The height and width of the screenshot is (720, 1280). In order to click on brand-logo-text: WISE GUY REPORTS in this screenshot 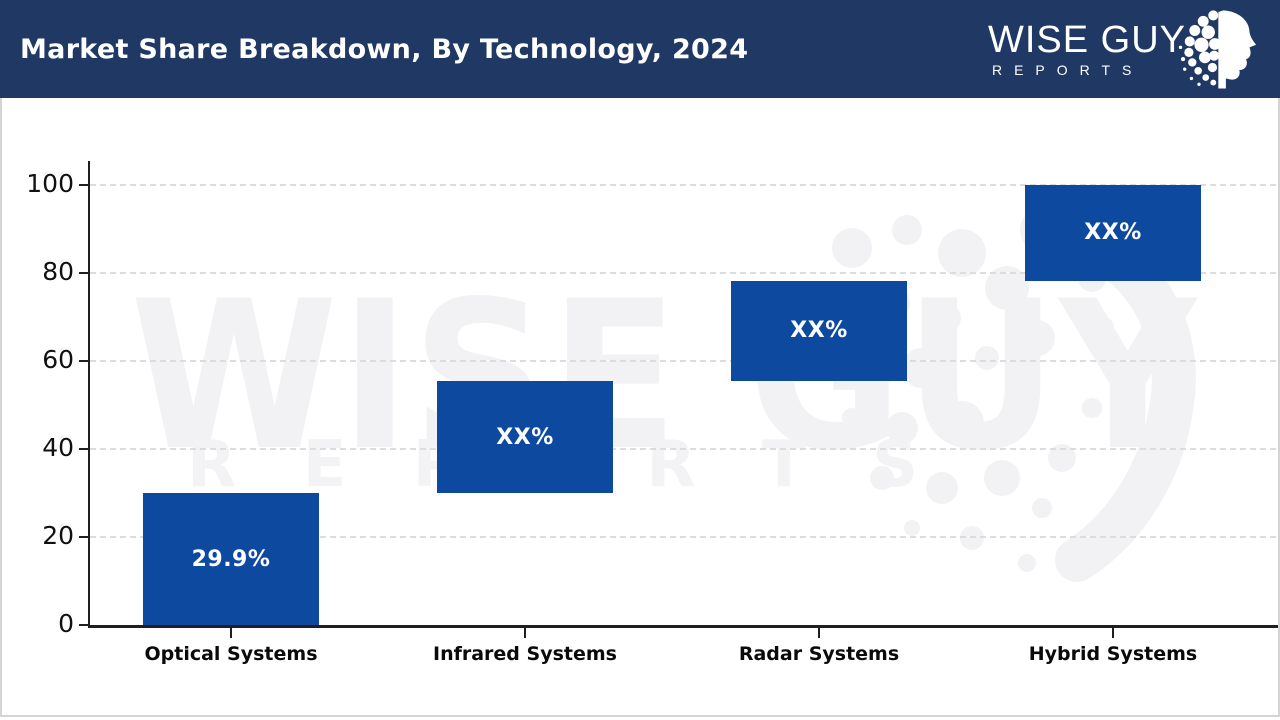, I will do `click(1087, 49)`.